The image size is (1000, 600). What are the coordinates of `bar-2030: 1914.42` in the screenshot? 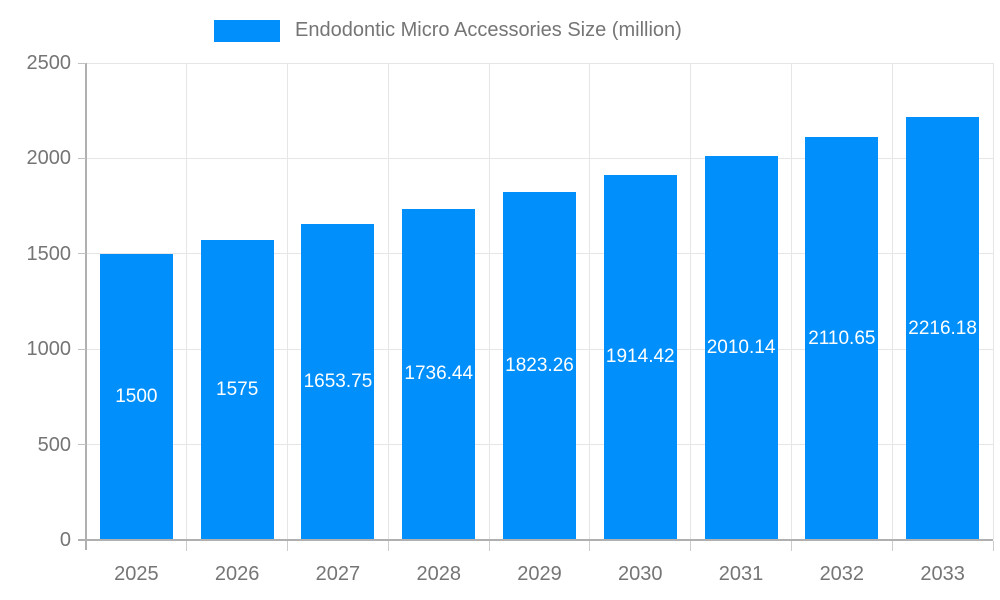 It's located at (640, 357).